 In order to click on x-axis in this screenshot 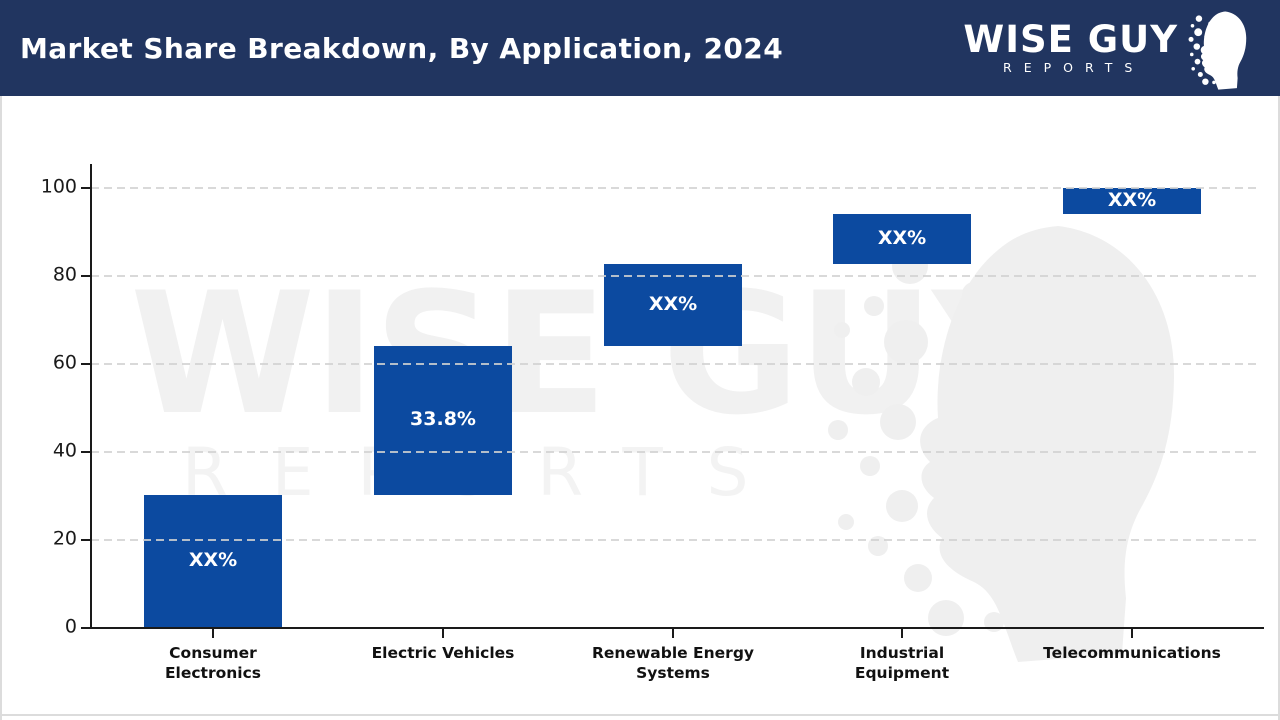, I will do `click(677, 628)`.